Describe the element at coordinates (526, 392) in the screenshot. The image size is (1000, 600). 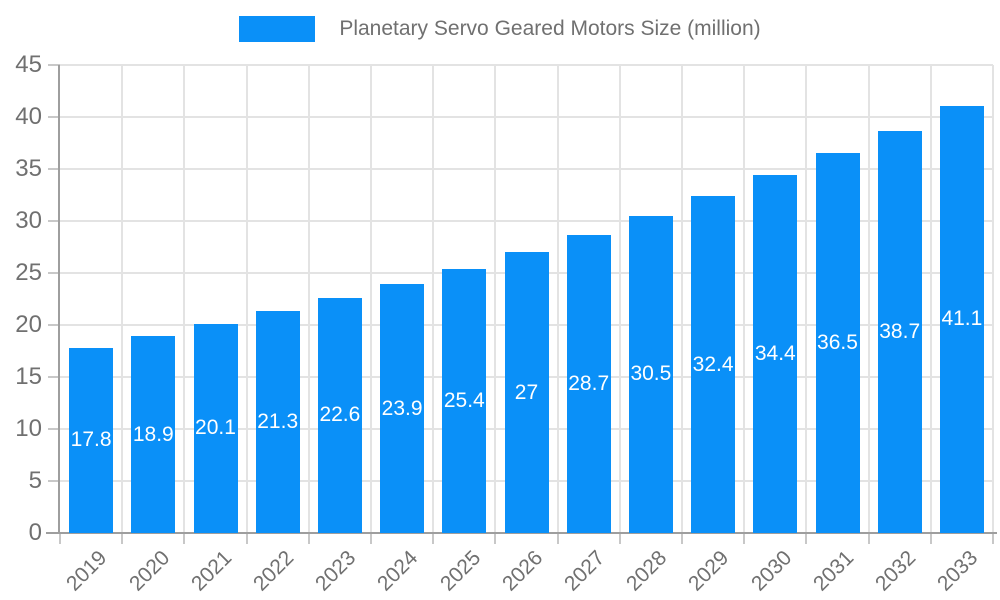
I see `bar-2026` at that location.